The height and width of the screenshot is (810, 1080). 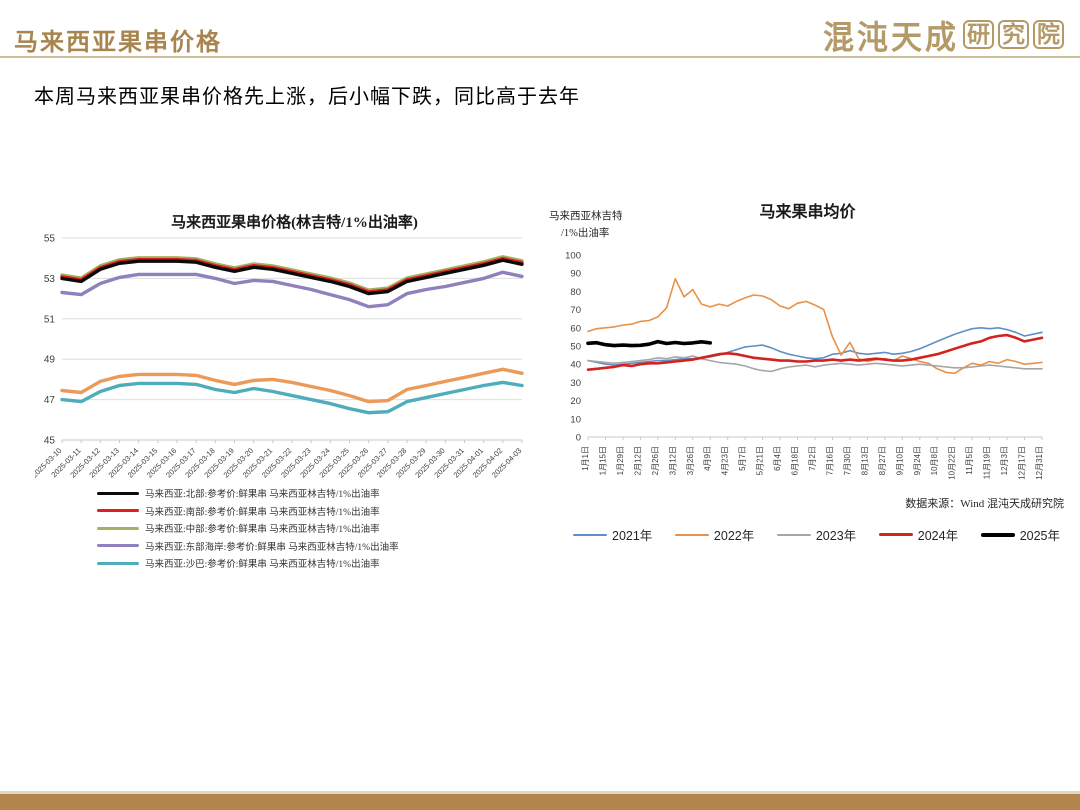 I want to click on legend-item: 马来西亚:东部海岸:参考价:鲜果串 马来西亚林吉特/1%出油率, so click(x=248, y=546).